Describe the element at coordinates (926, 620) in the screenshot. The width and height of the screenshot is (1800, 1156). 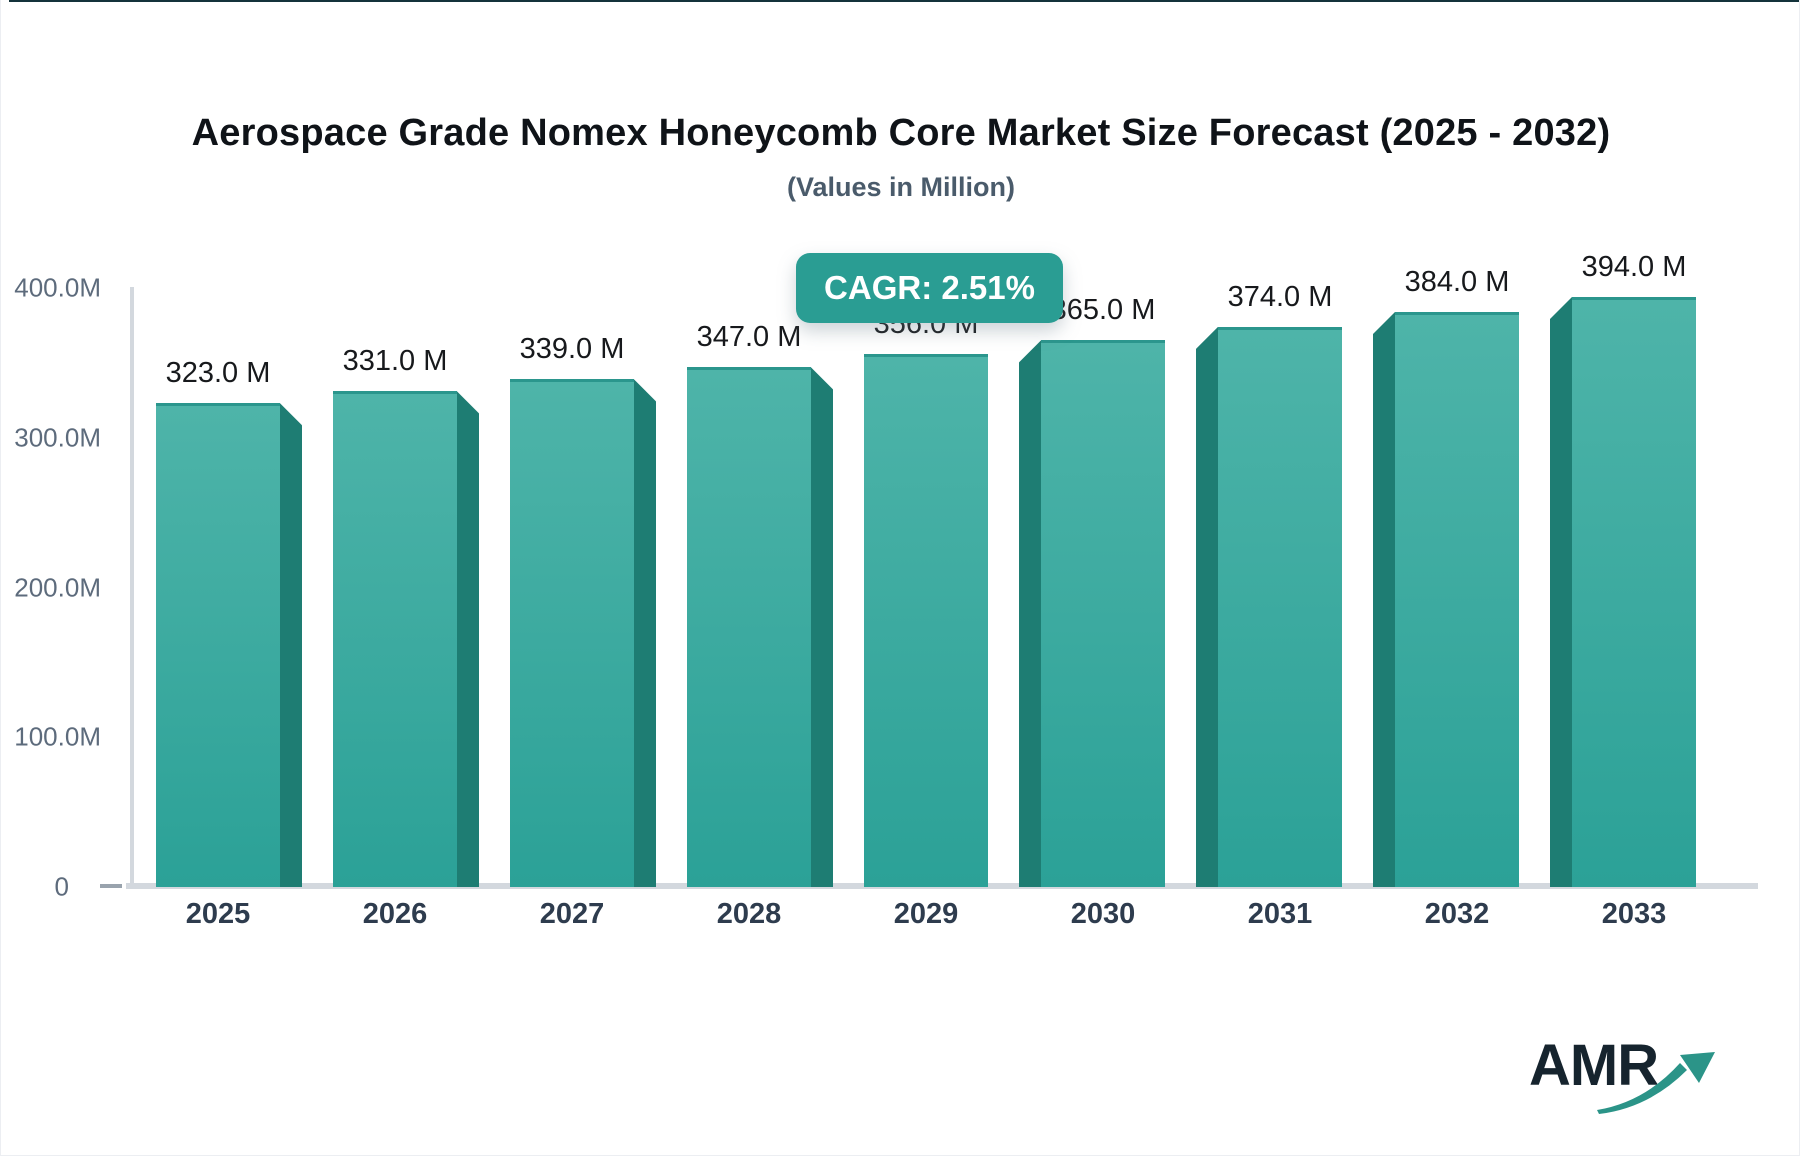
I see `bar-2029` at that location.